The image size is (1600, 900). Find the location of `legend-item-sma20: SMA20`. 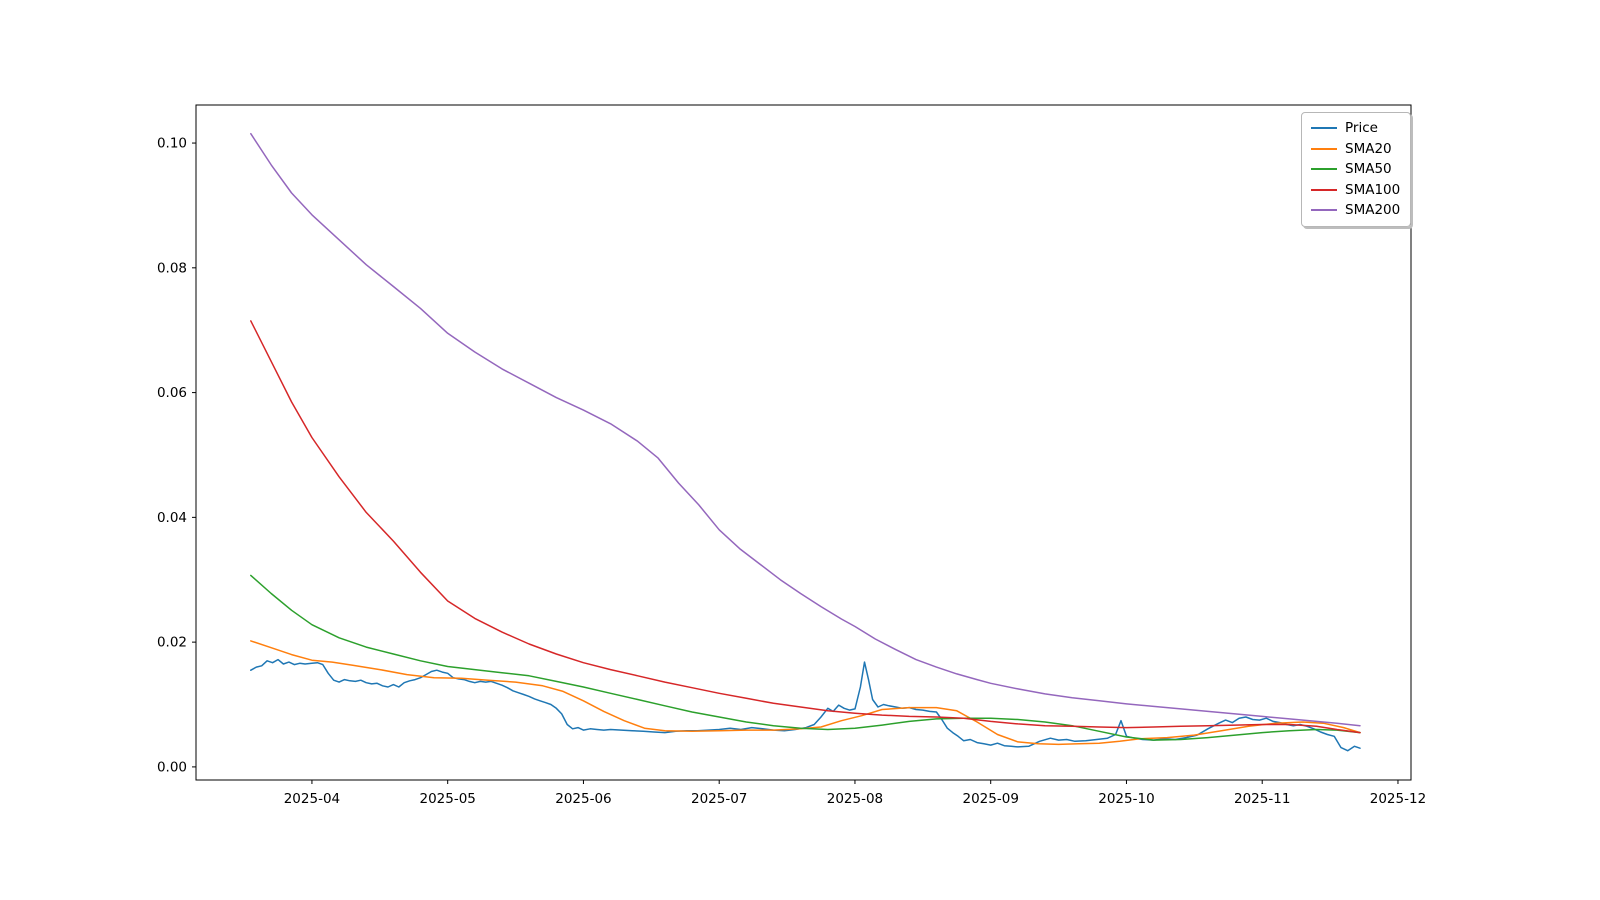

legend-item-sma20: SMA20 is located at coordinates (1355, 149).